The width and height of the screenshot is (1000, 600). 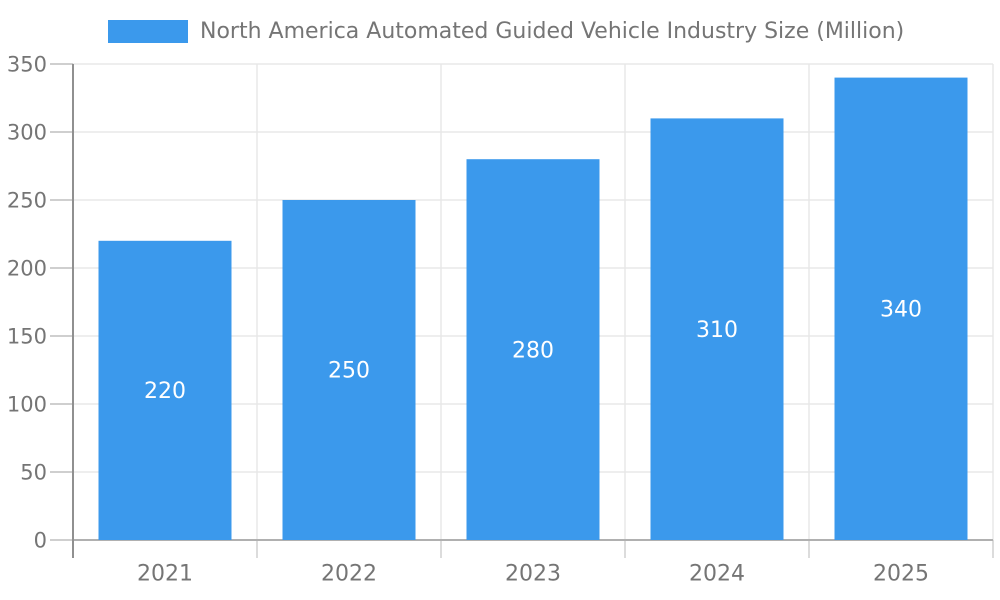 I want to click on x-axis-tick-label: 2021, so click(x=165, y=574).